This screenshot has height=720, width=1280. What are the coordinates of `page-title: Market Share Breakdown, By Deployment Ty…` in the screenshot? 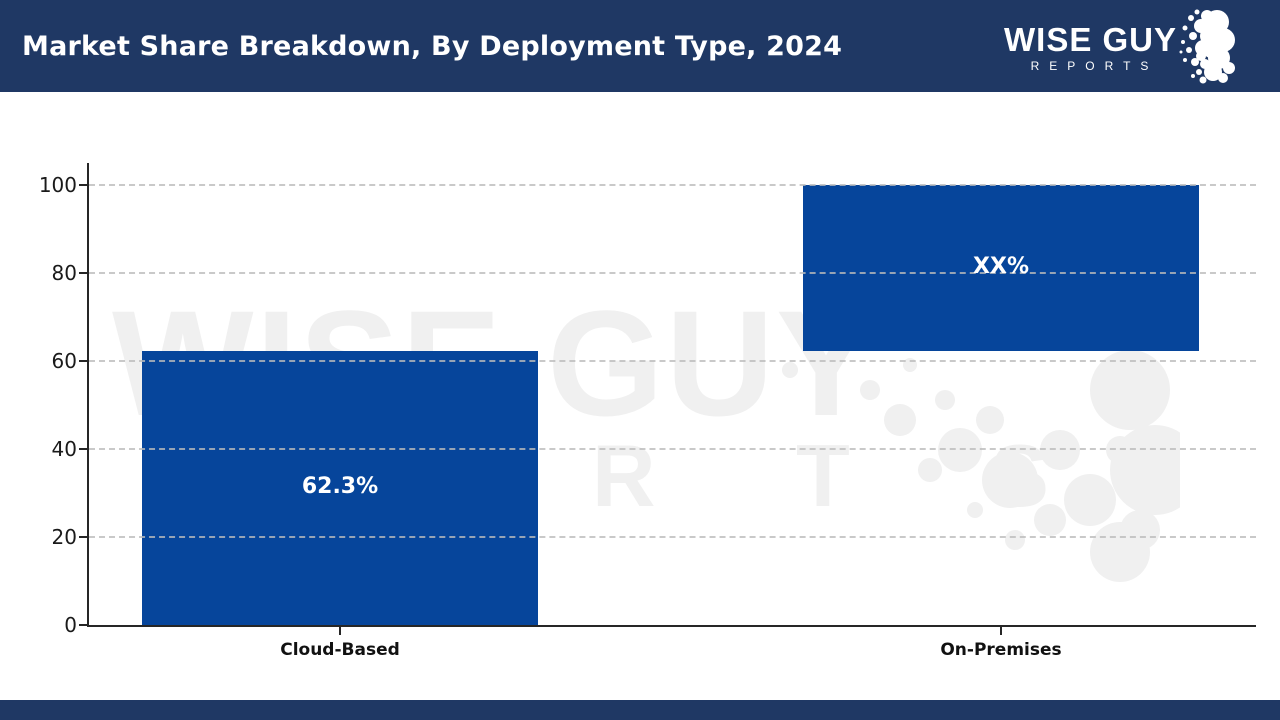 It's located at (432, 46).